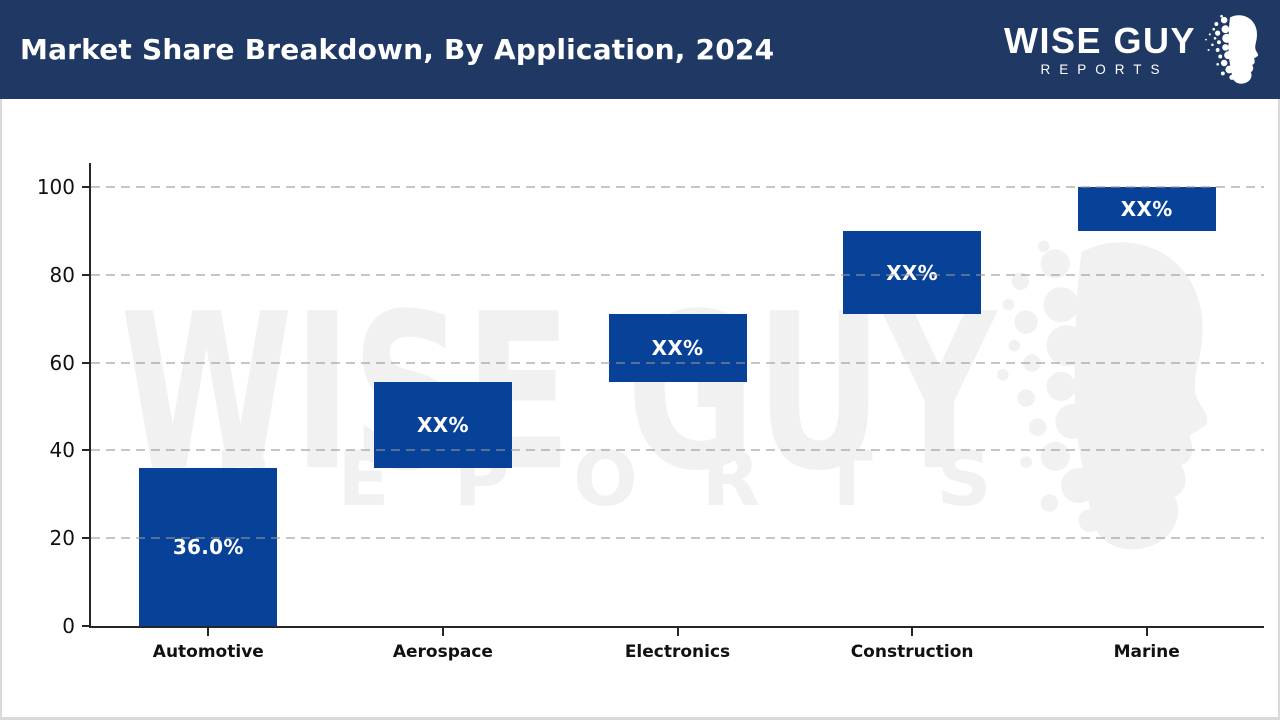 The width and height of the screenshot is (1280, 720). I want to click on bar-marine: XX%, so click(1146, 209).